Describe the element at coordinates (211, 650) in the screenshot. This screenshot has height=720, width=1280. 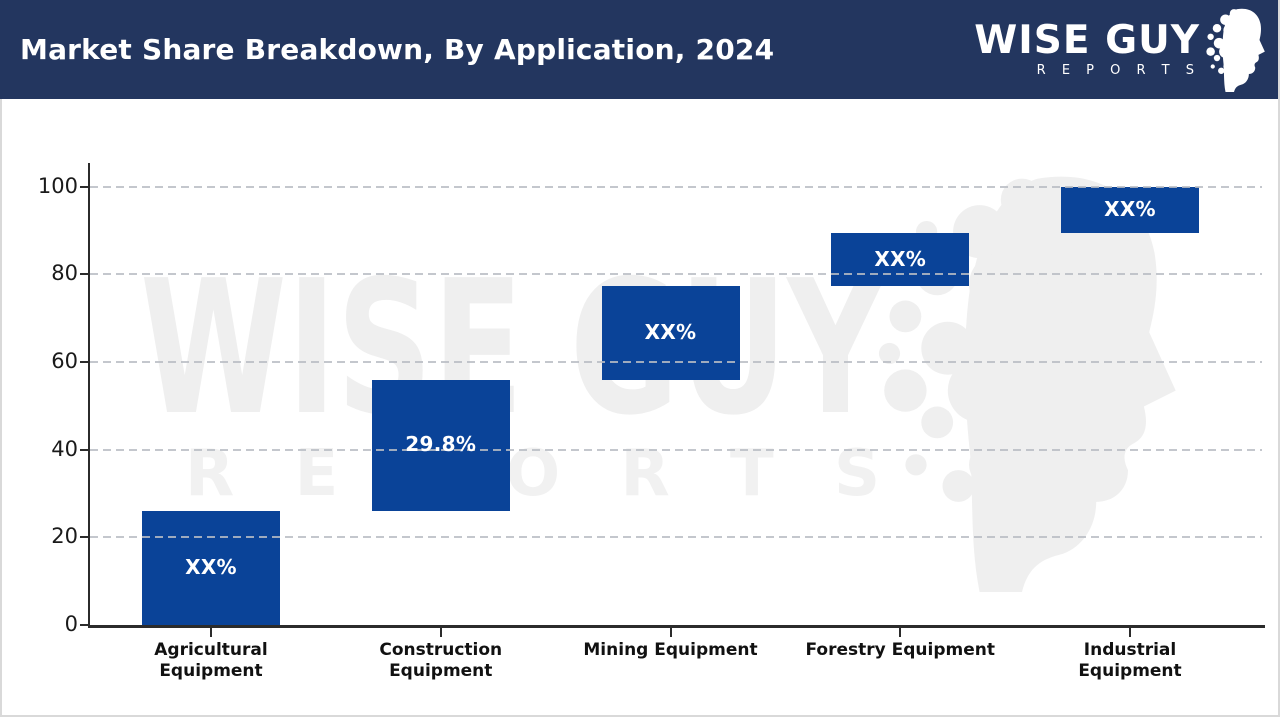
I see `category-label-line: Agricultural` at that location.